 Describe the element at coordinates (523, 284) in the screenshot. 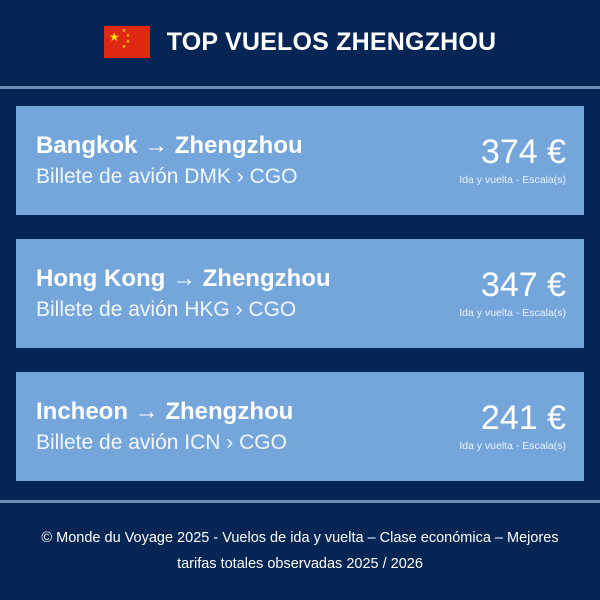

I see `flight-price: 347 €` at that location.